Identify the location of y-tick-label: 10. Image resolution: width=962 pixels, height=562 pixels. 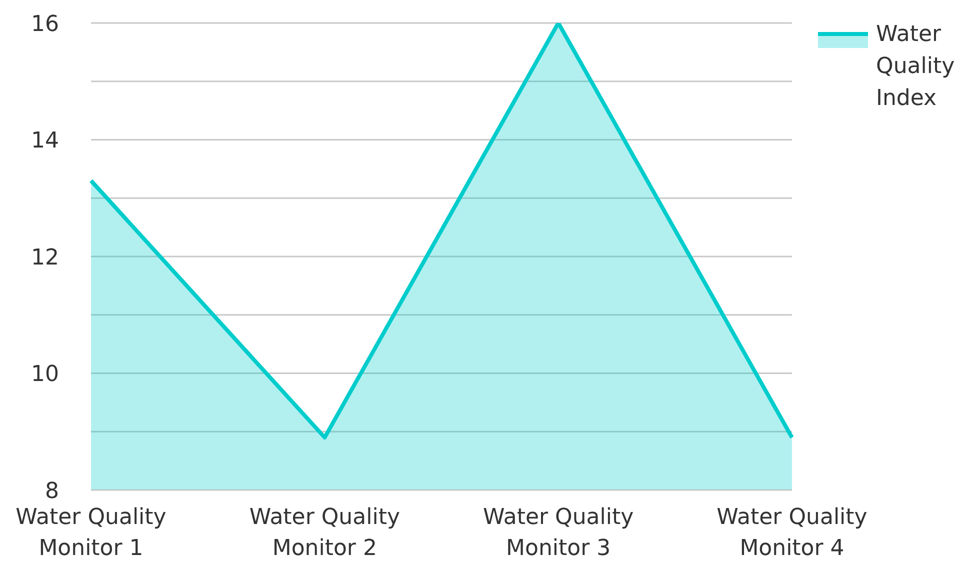
(45, 375).